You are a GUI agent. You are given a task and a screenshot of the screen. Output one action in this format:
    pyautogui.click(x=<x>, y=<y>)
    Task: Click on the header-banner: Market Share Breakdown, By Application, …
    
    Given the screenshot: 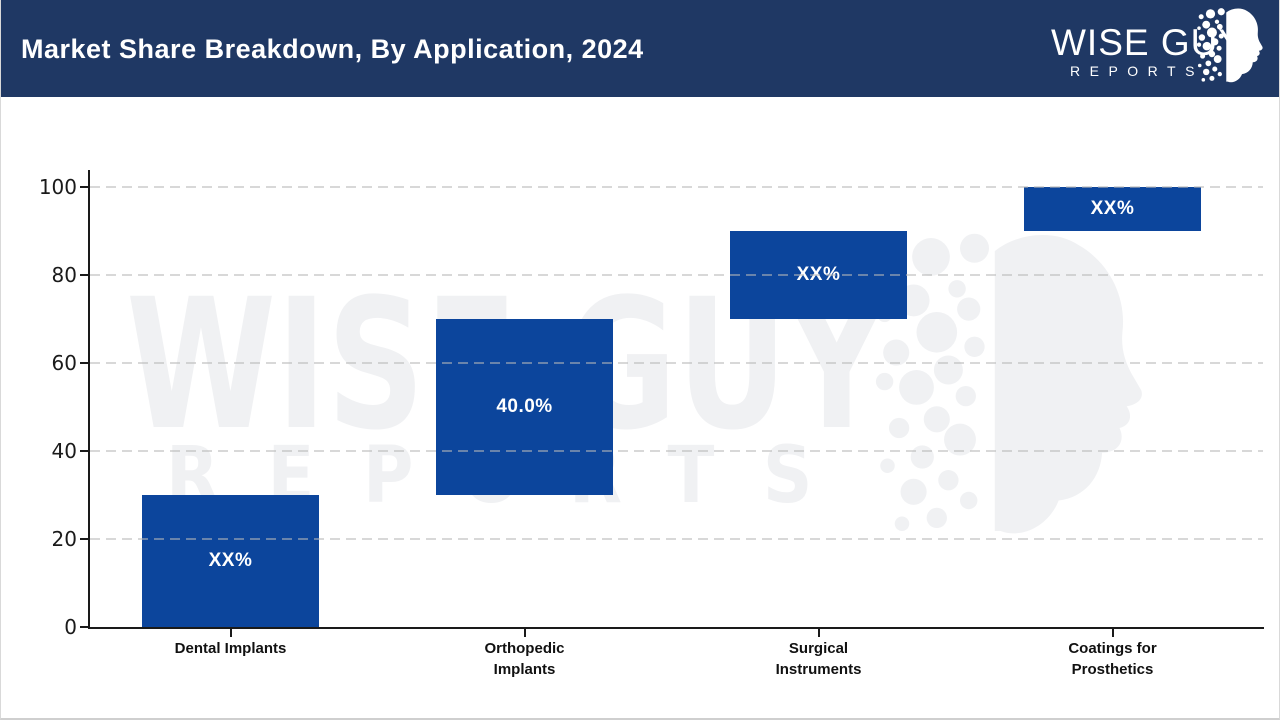 What is the action you would take?
    pyautogui.click(x=640, y=48)
    